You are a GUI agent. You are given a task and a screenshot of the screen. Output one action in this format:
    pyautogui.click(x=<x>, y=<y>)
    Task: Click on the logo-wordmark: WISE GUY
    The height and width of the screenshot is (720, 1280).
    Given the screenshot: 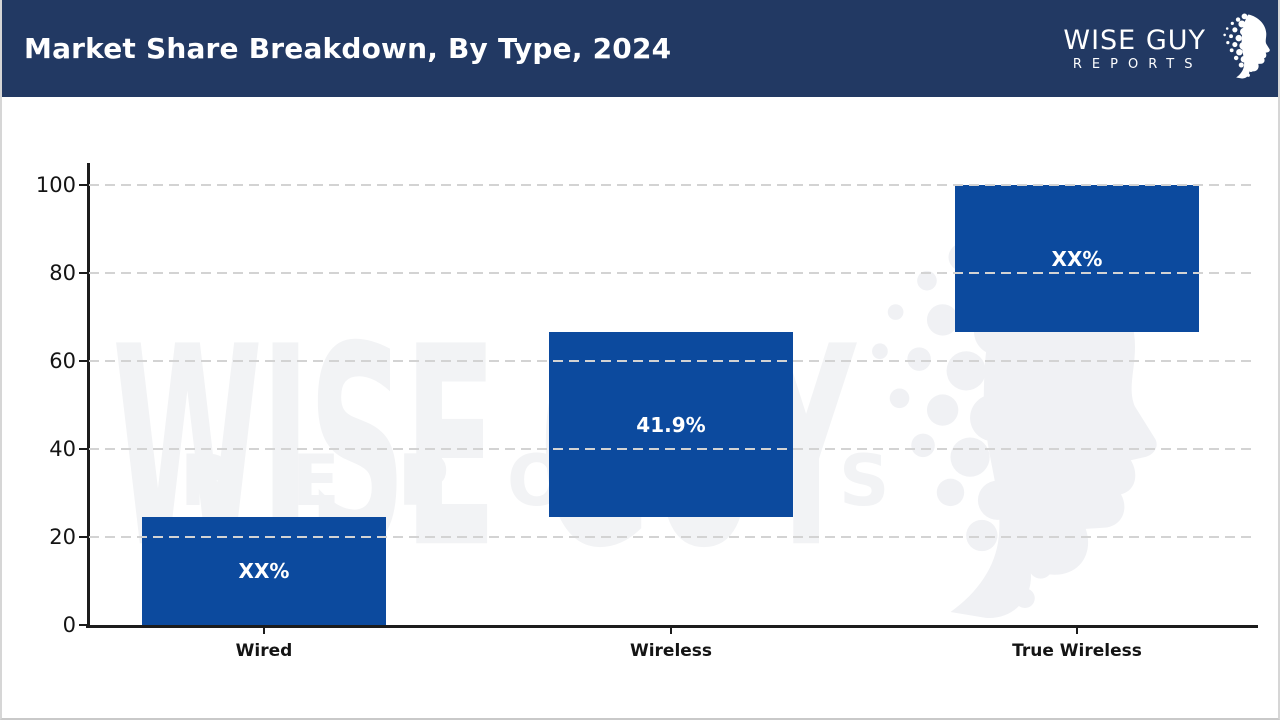 What is the action you would take?
    pyautogui.click(x=1134, y=40)
    